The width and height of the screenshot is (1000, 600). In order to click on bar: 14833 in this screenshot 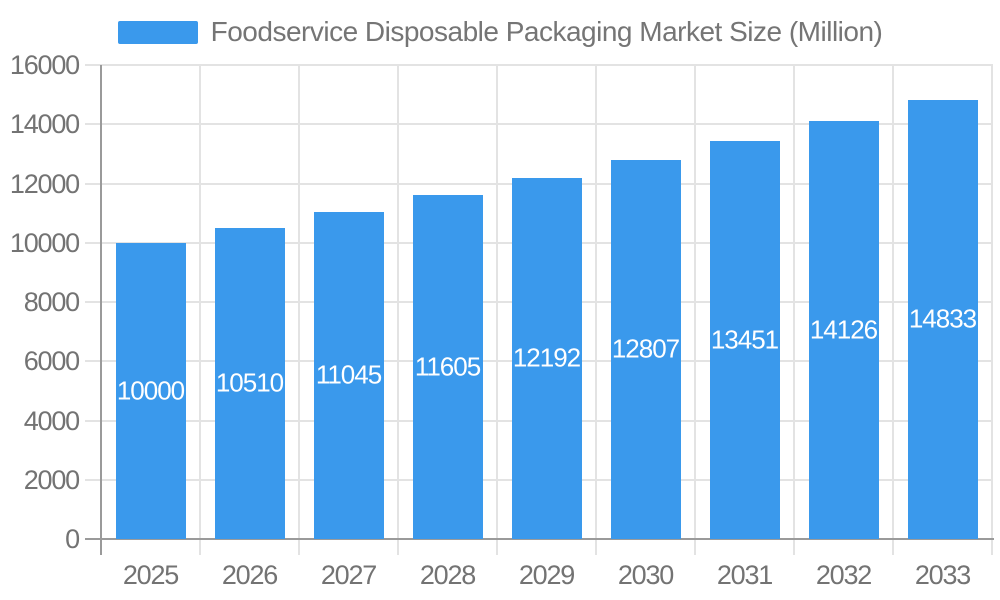, I will do `click(942, 319)`.